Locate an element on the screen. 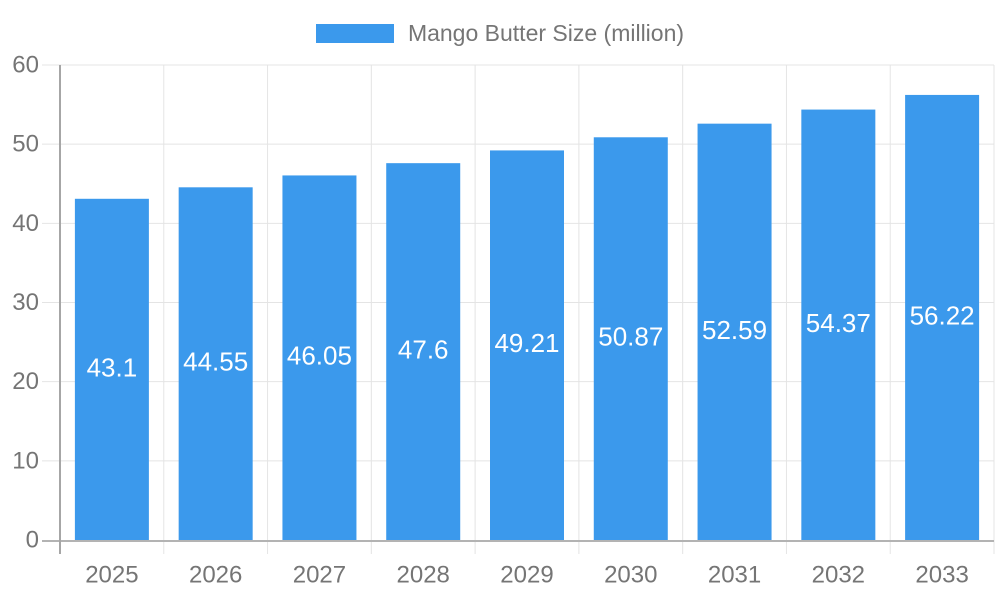  x-tick-label: 2029 is located at coordinates (526, 575).